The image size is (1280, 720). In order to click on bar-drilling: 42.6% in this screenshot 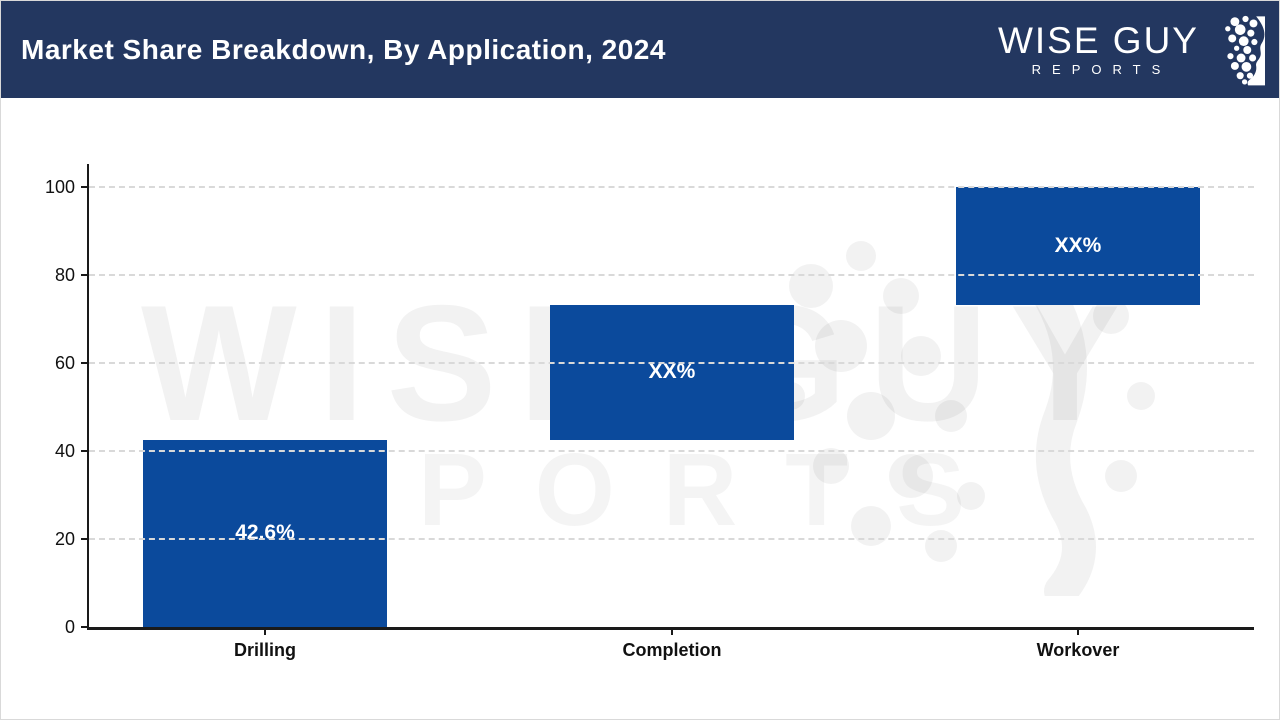, I will do `click(265, 533)`.